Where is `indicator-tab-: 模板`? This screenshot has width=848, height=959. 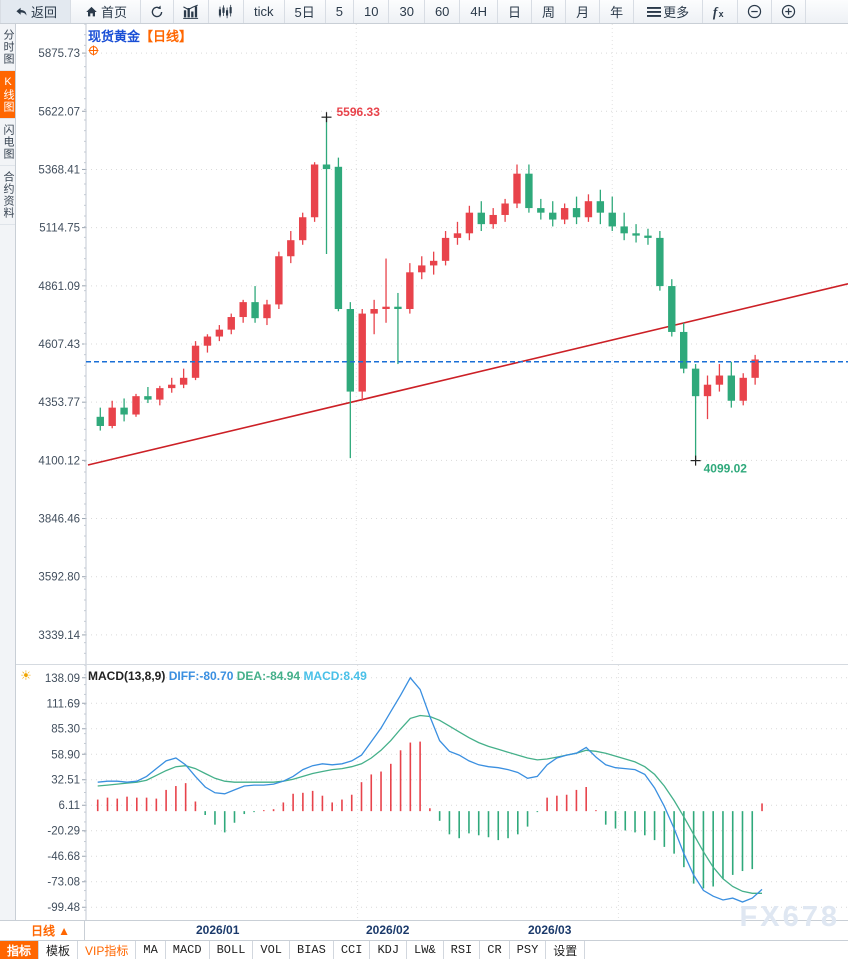
indicator-tab-: 模板 is located at coordinates (59, 950).